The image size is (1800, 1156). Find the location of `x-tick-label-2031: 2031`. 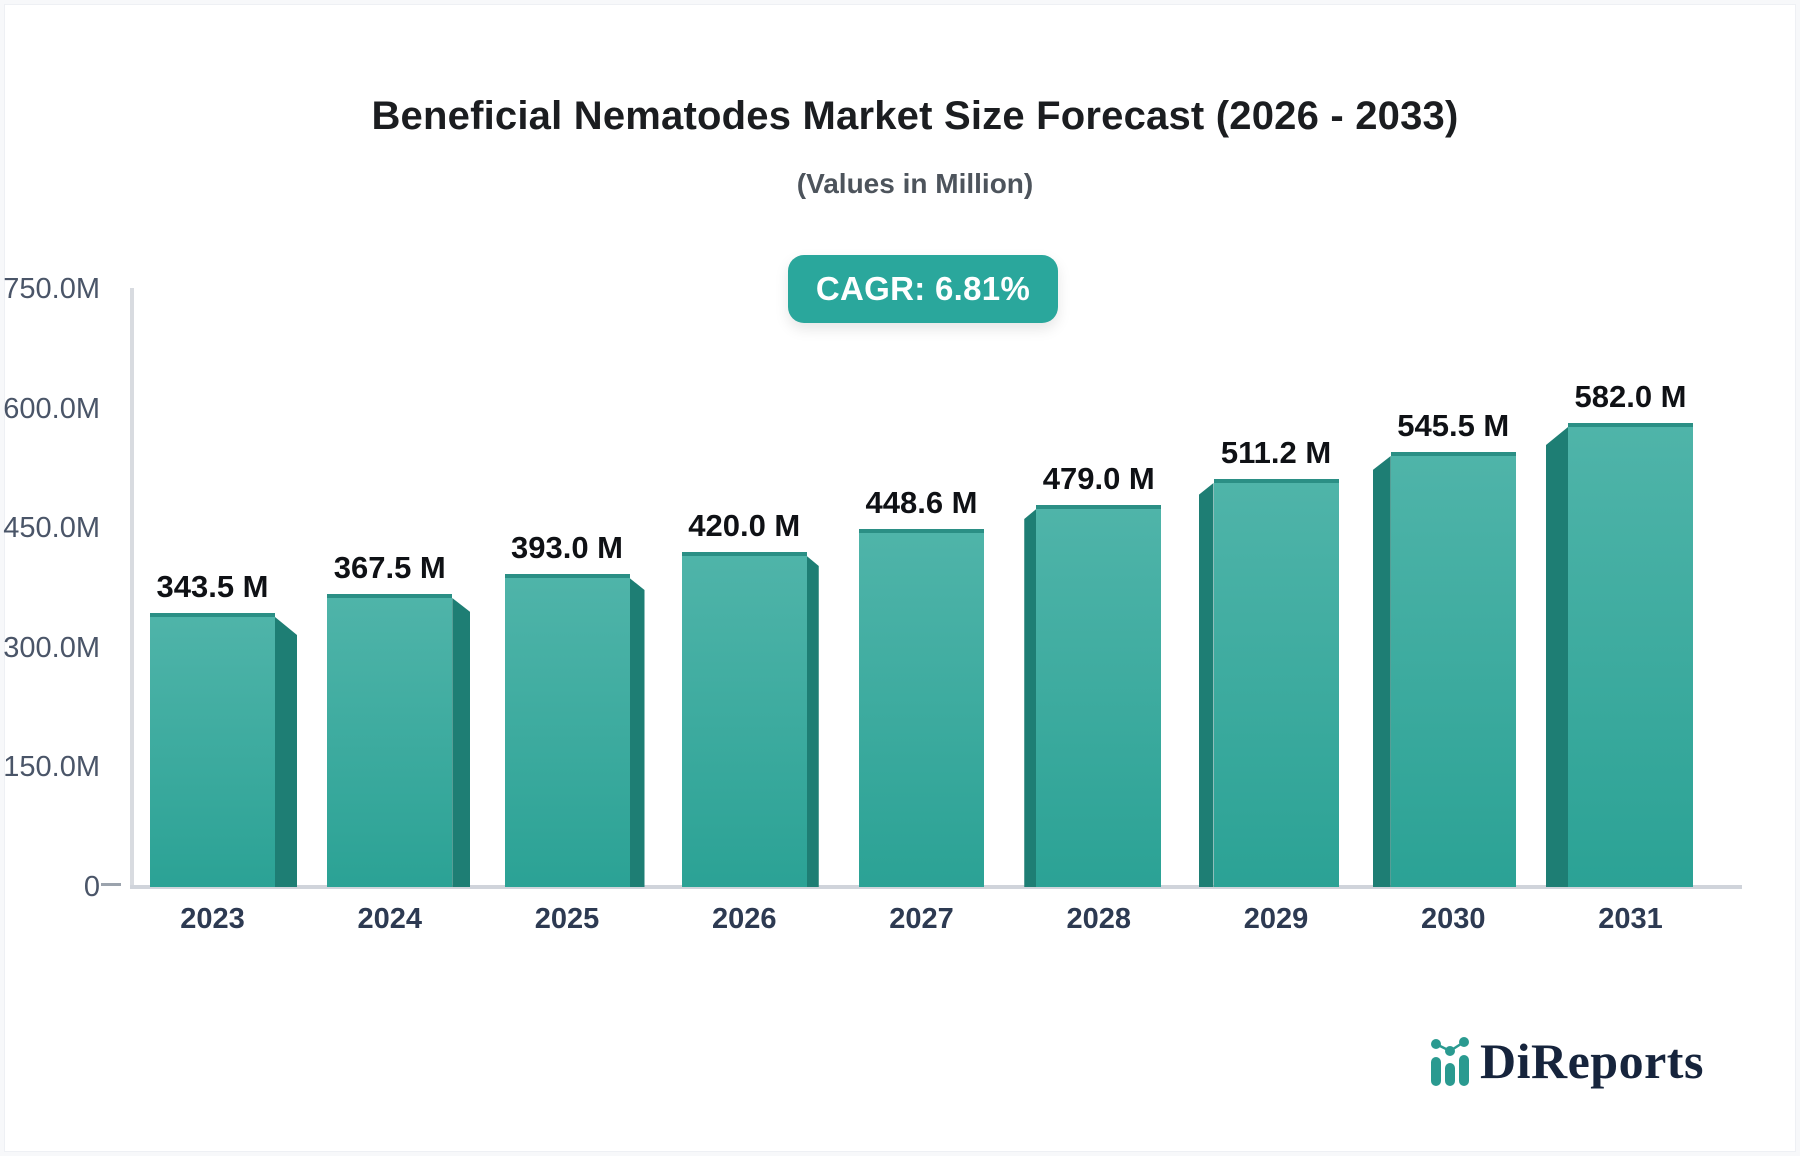

x-tick-label-2031: 2031 is located at coordinates (1630, 919).